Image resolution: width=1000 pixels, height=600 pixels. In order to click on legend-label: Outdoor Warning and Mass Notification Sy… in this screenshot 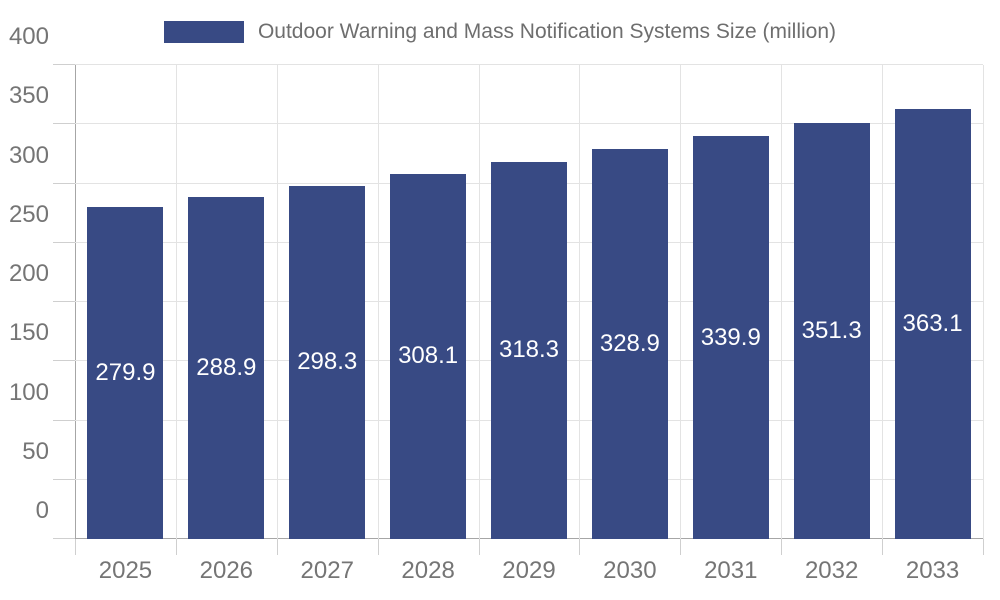, I will do `click(547, 31)`.